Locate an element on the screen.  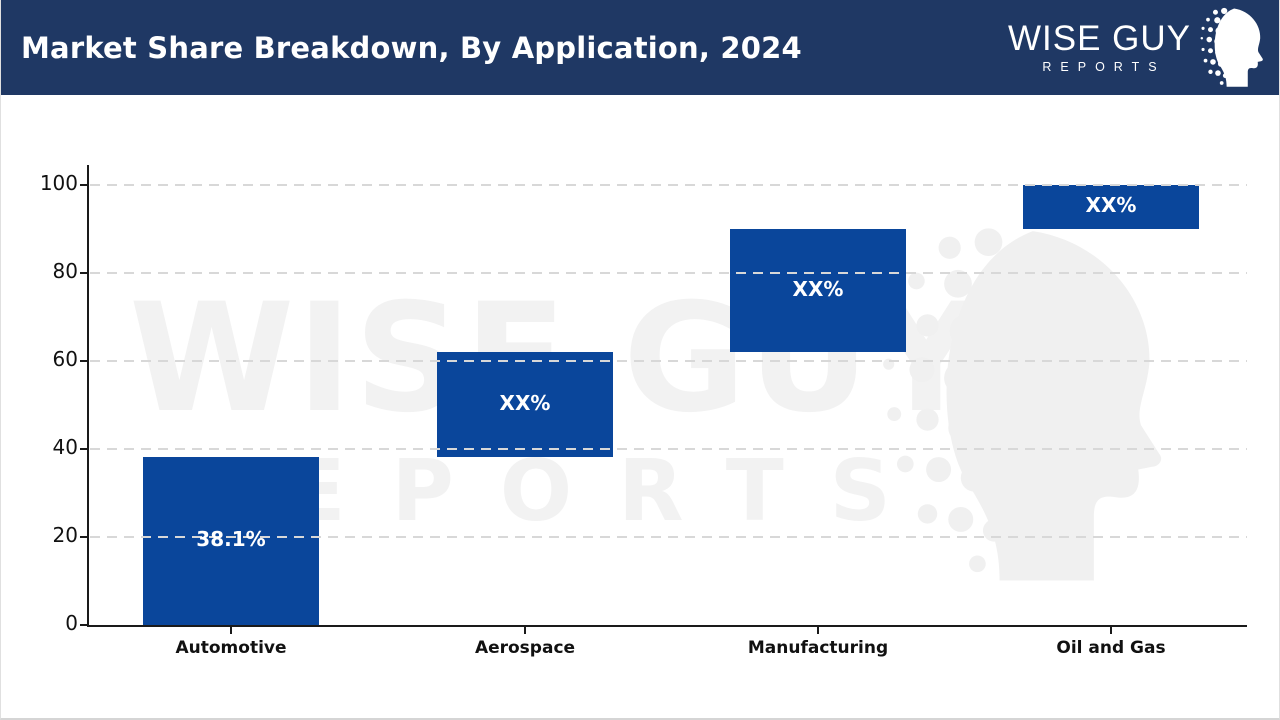
y-tick-label: 60 is located at coordinates (65, 359).